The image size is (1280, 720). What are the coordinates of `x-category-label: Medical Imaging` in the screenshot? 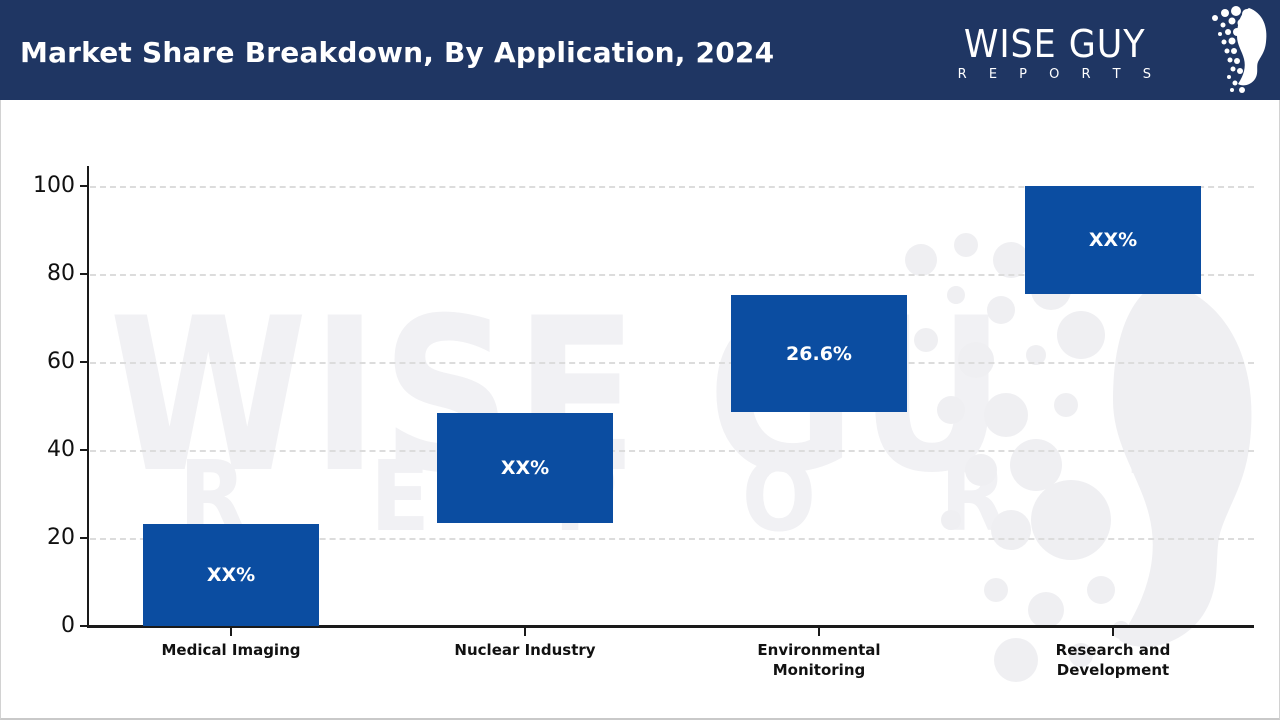 It's located at (231, 650).